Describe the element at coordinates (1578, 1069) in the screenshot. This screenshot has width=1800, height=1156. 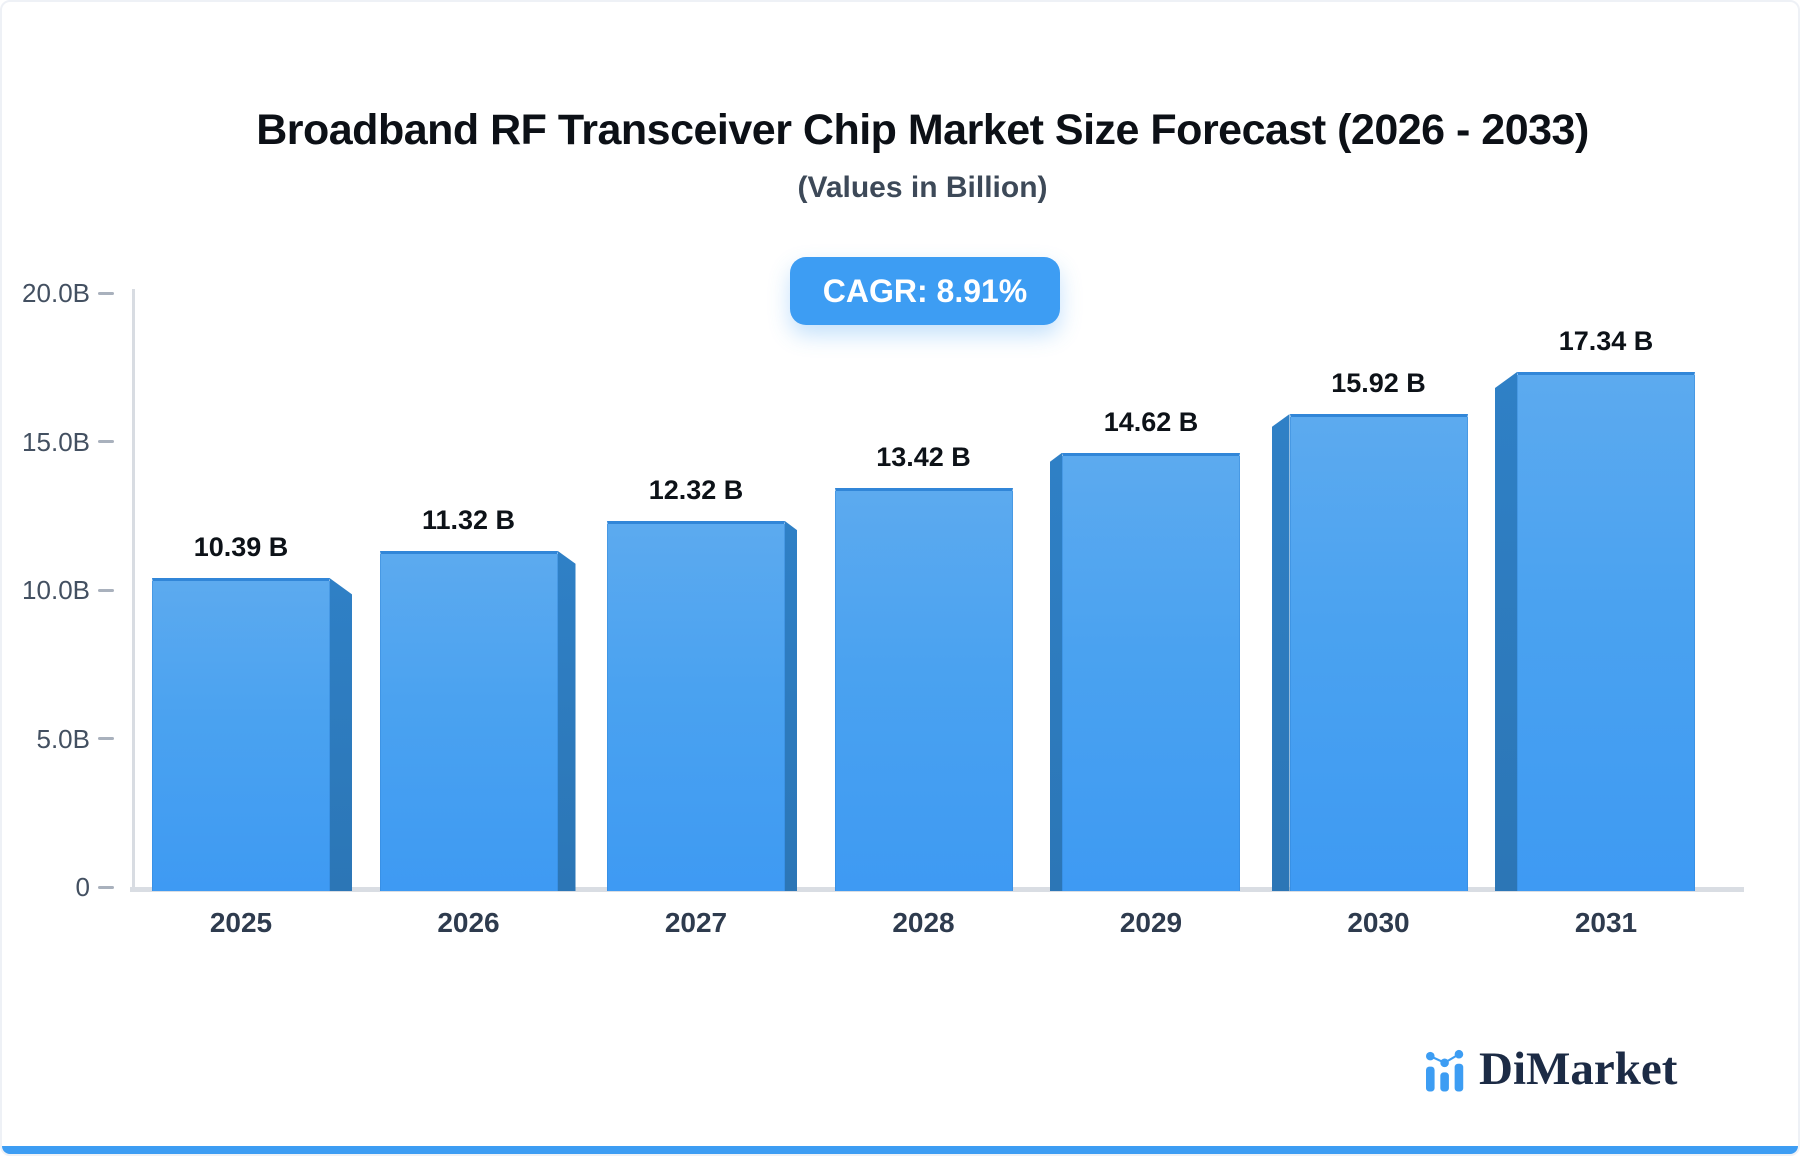
I see `brand-name: DiMarket` at that location.